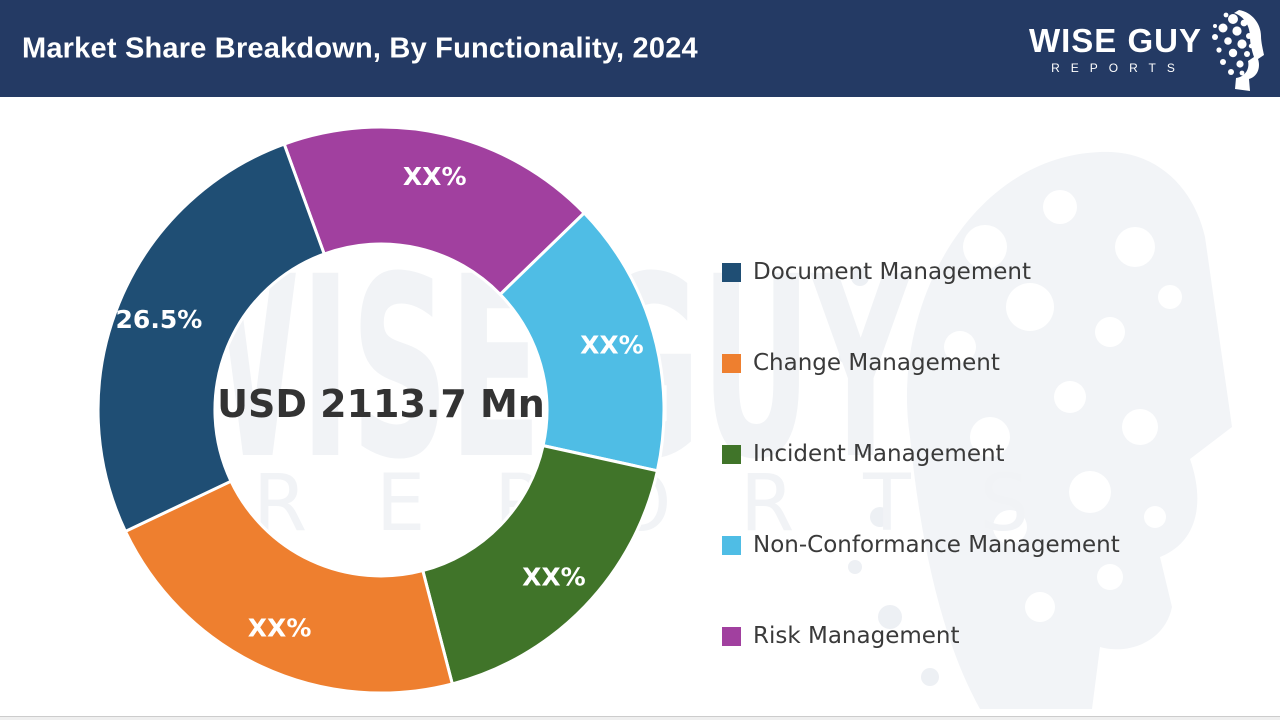  I want to click on segment-percent-label-document-management: 26.5%, so click(159, 319).